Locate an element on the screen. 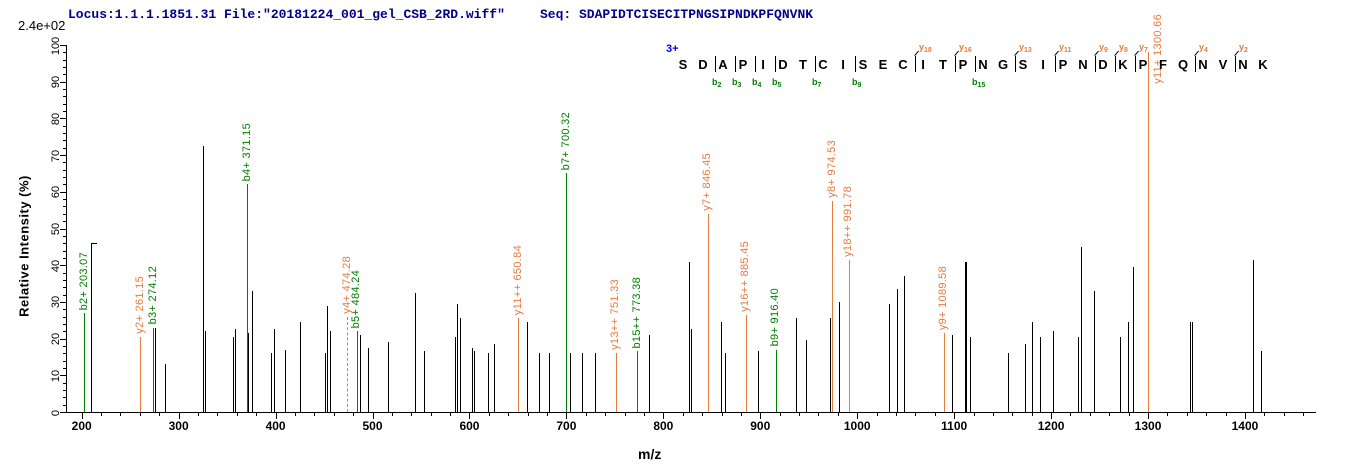  sequence-residue: Q is located at coordinates (1183, 64).